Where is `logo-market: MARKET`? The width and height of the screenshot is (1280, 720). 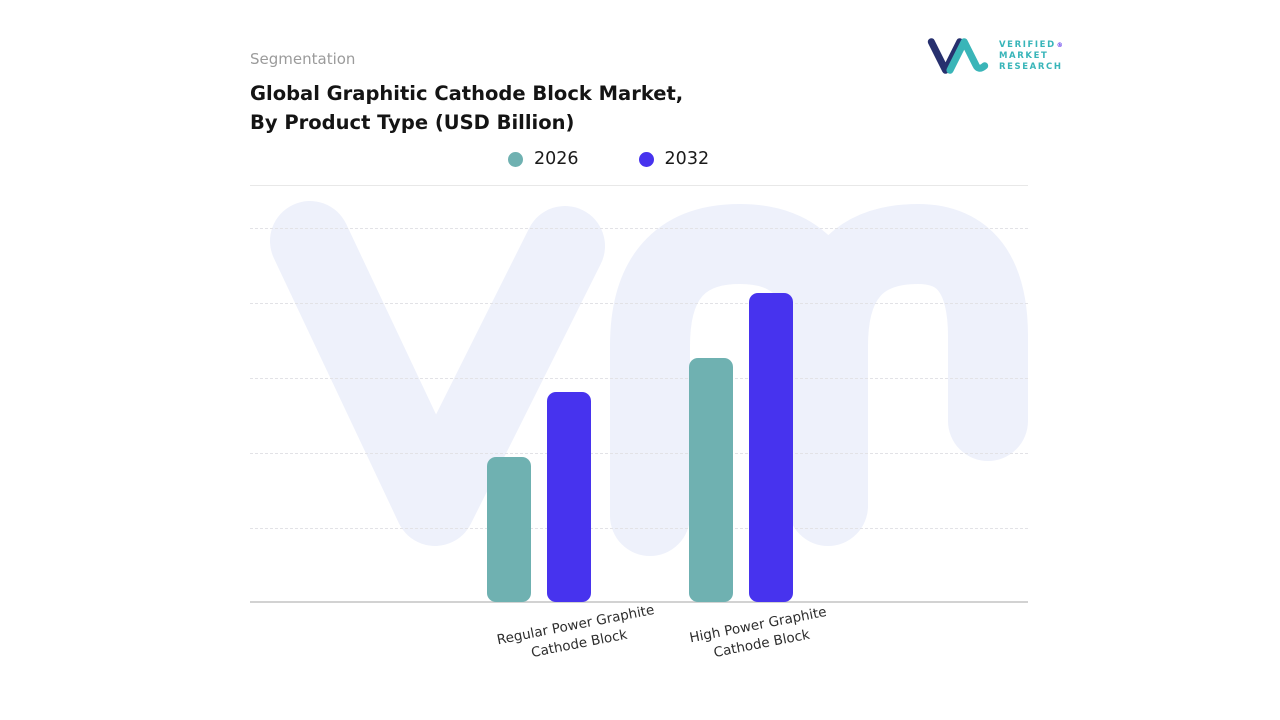
logo-market: MARKET is located at coordinates (1024, 55).